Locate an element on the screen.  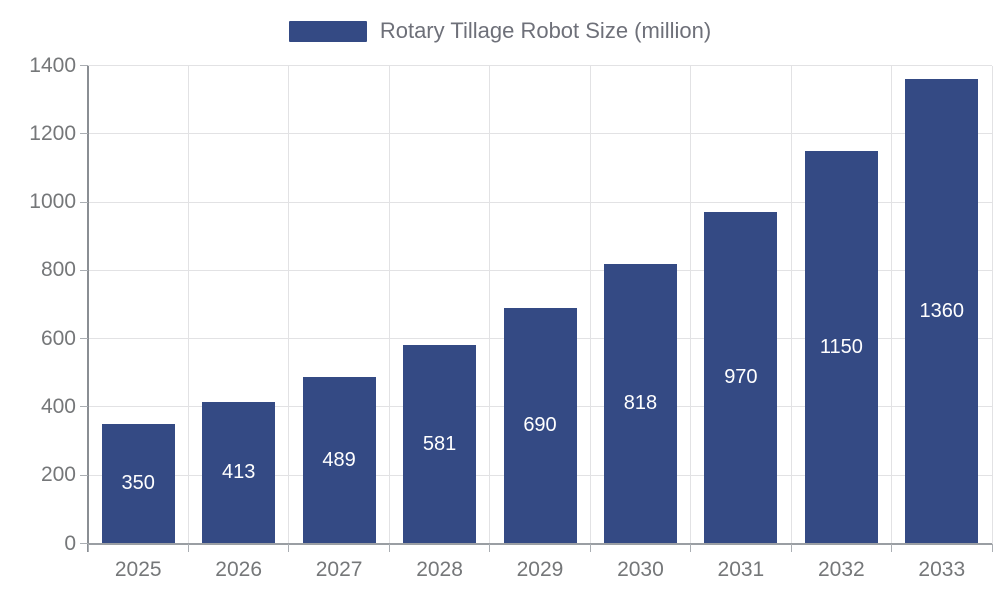
legend-item: Rotary Tillage Robot Size (million) is located at coordinates (500, 31).